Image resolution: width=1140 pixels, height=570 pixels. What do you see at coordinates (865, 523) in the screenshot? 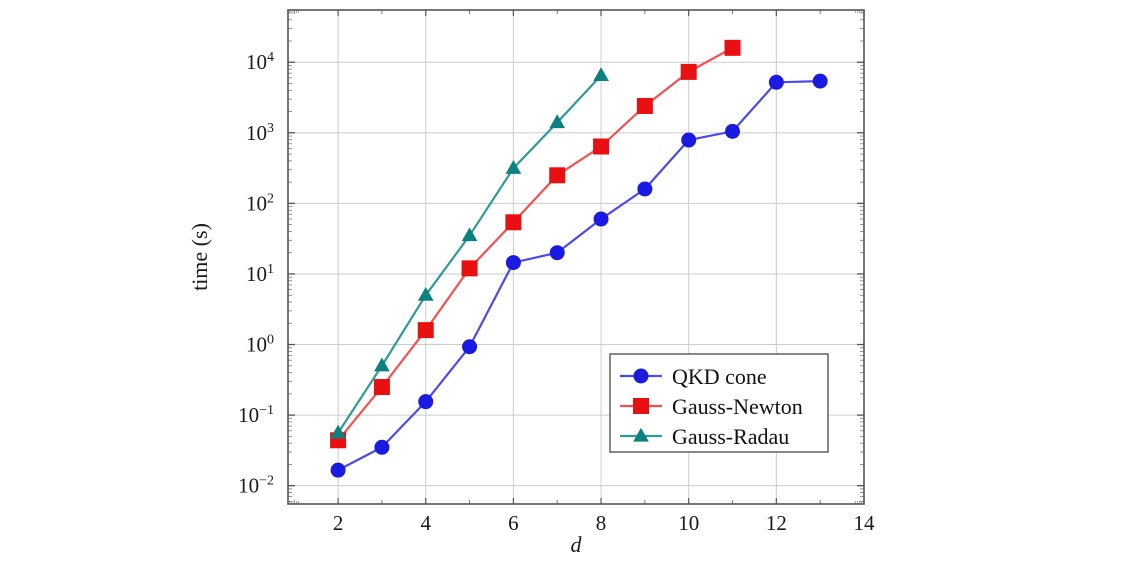
I see `x-tick-label: 14` at bounding box center [865, 523].